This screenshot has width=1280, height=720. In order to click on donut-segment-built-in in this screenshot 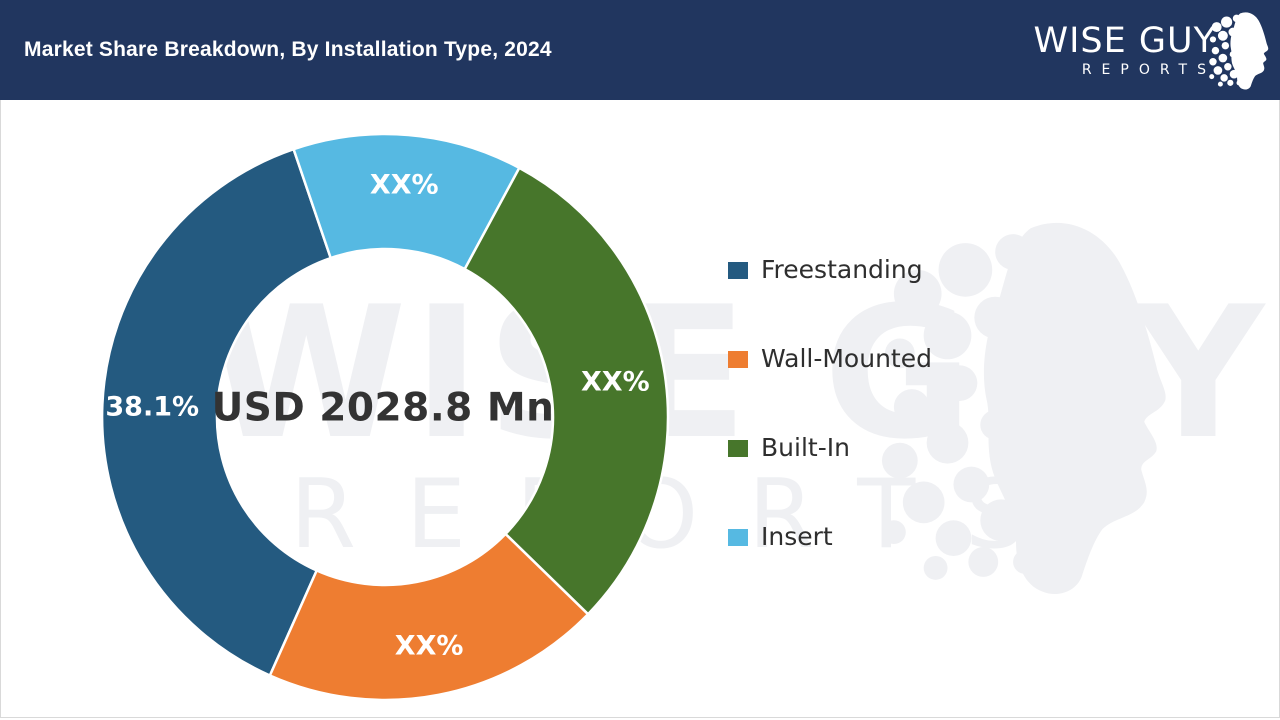, I will do `click(566, 391)`.